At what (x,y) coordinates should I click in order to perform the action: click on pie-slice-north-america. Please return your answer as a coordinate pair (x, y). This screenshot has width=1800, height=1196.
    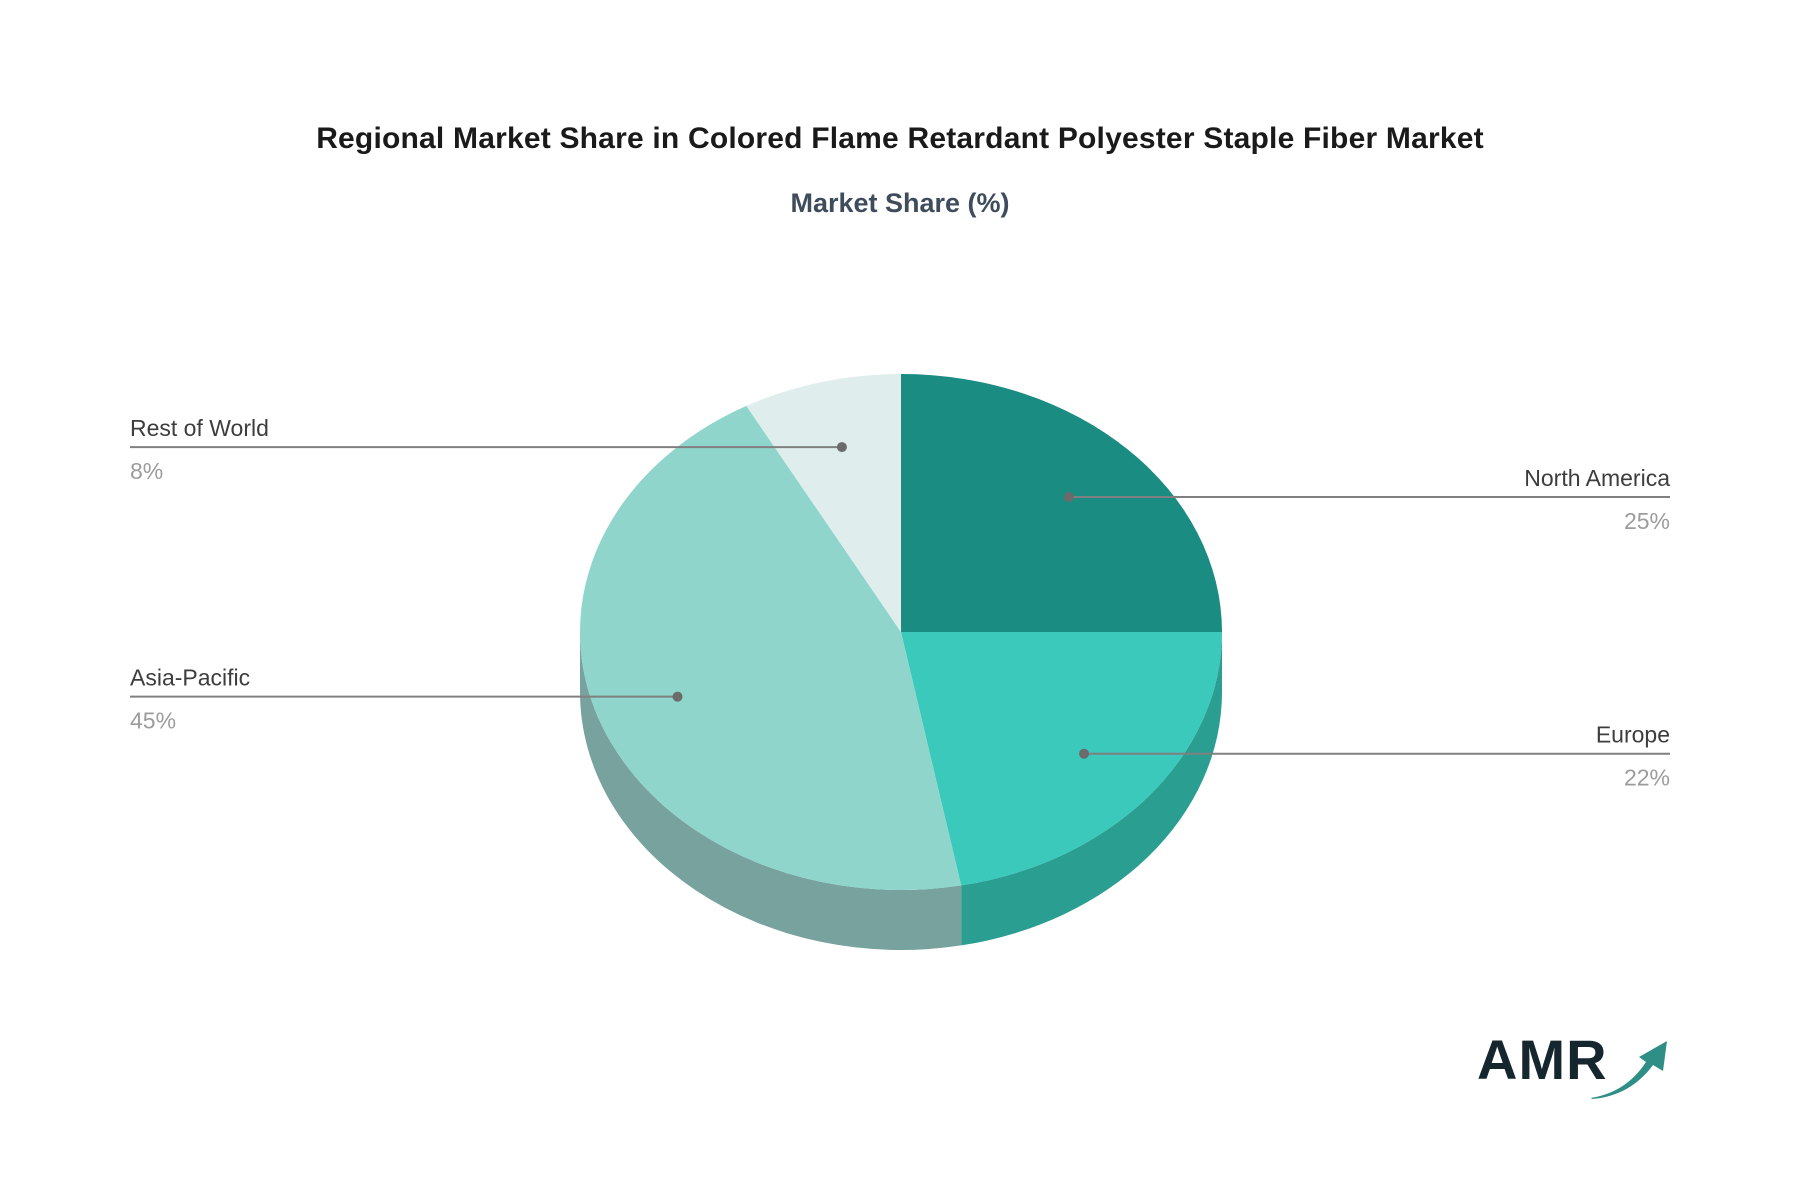
    Looking at the image, I should click on (1061, 503).